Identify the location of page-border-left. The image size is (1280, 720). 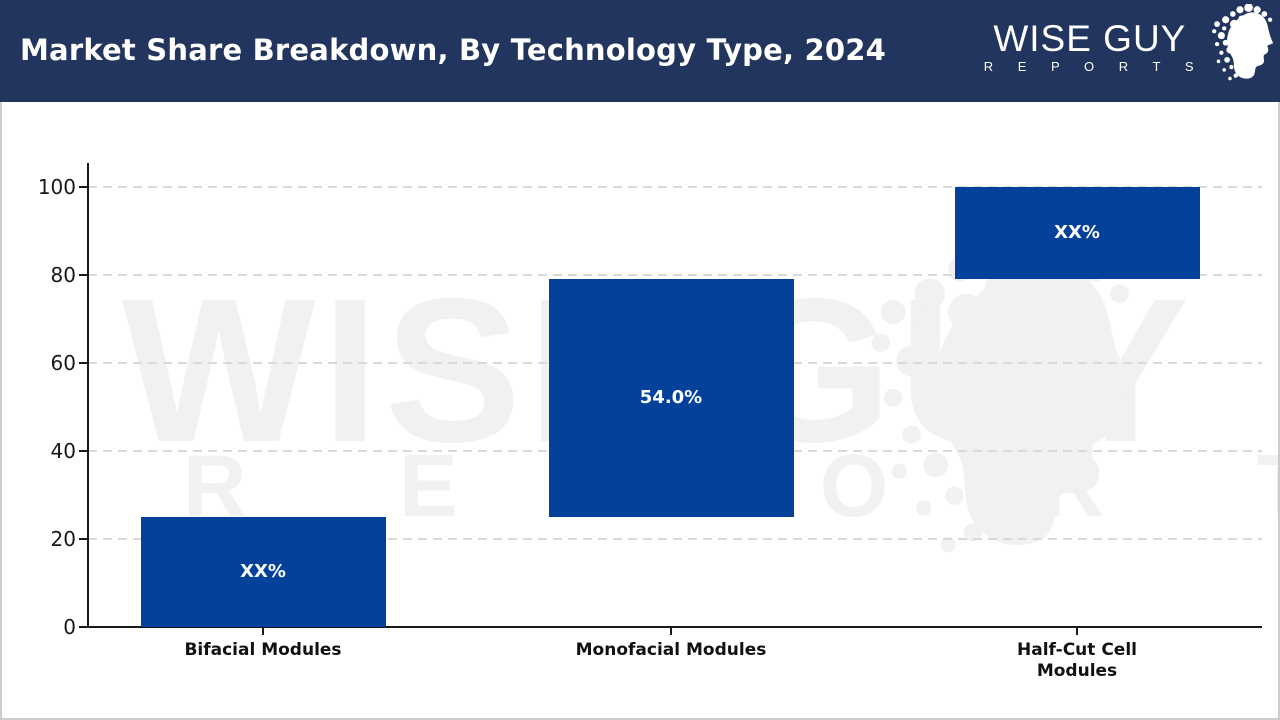
(1, 411).